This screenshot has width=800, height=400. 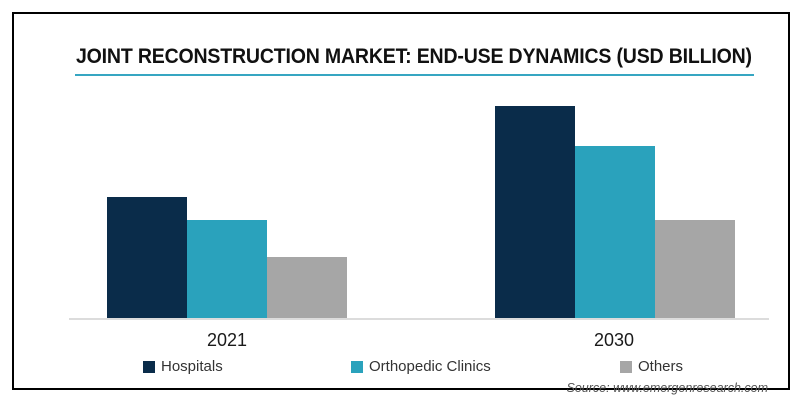 What do you see at coordinates (667, 388) in the screenshot?
I see `source-credit: Source: www.emergenresearch.com` at bounding box center [667, 388].